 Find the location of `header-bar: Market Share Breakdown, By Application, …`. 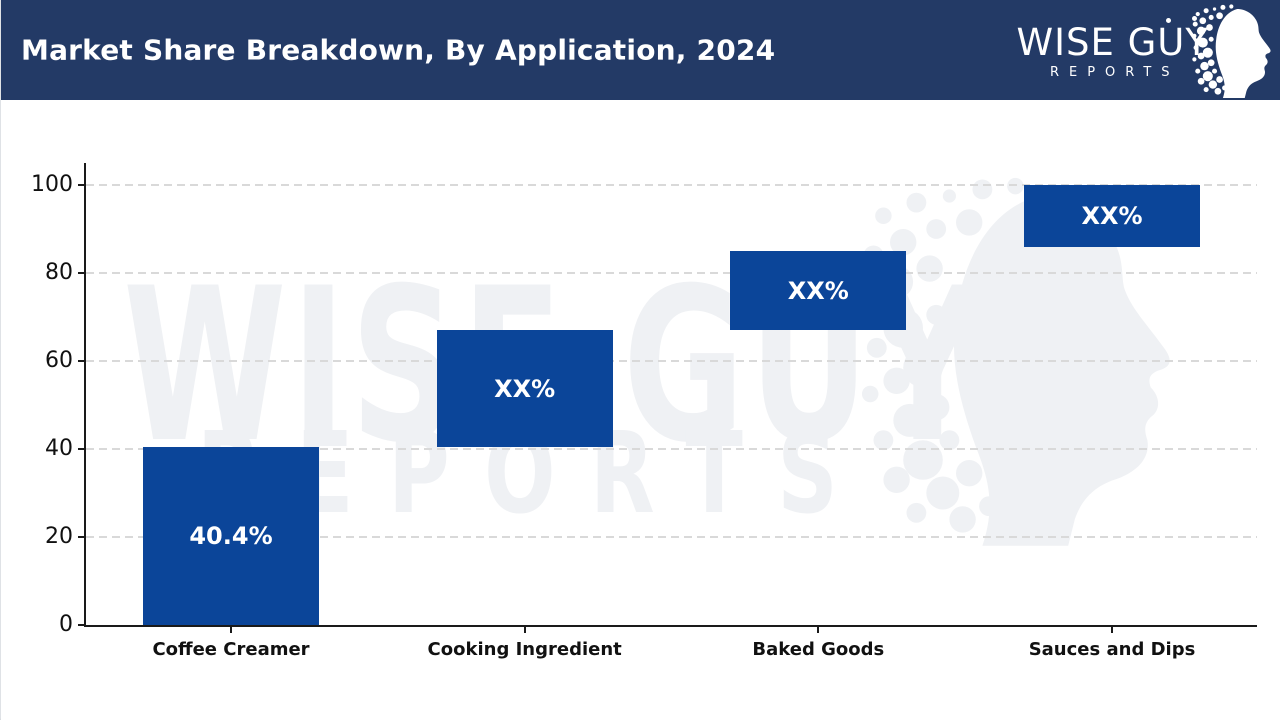

header-bar: Market Share Breakdown, By Application, … is located at coordinates (640, 50).